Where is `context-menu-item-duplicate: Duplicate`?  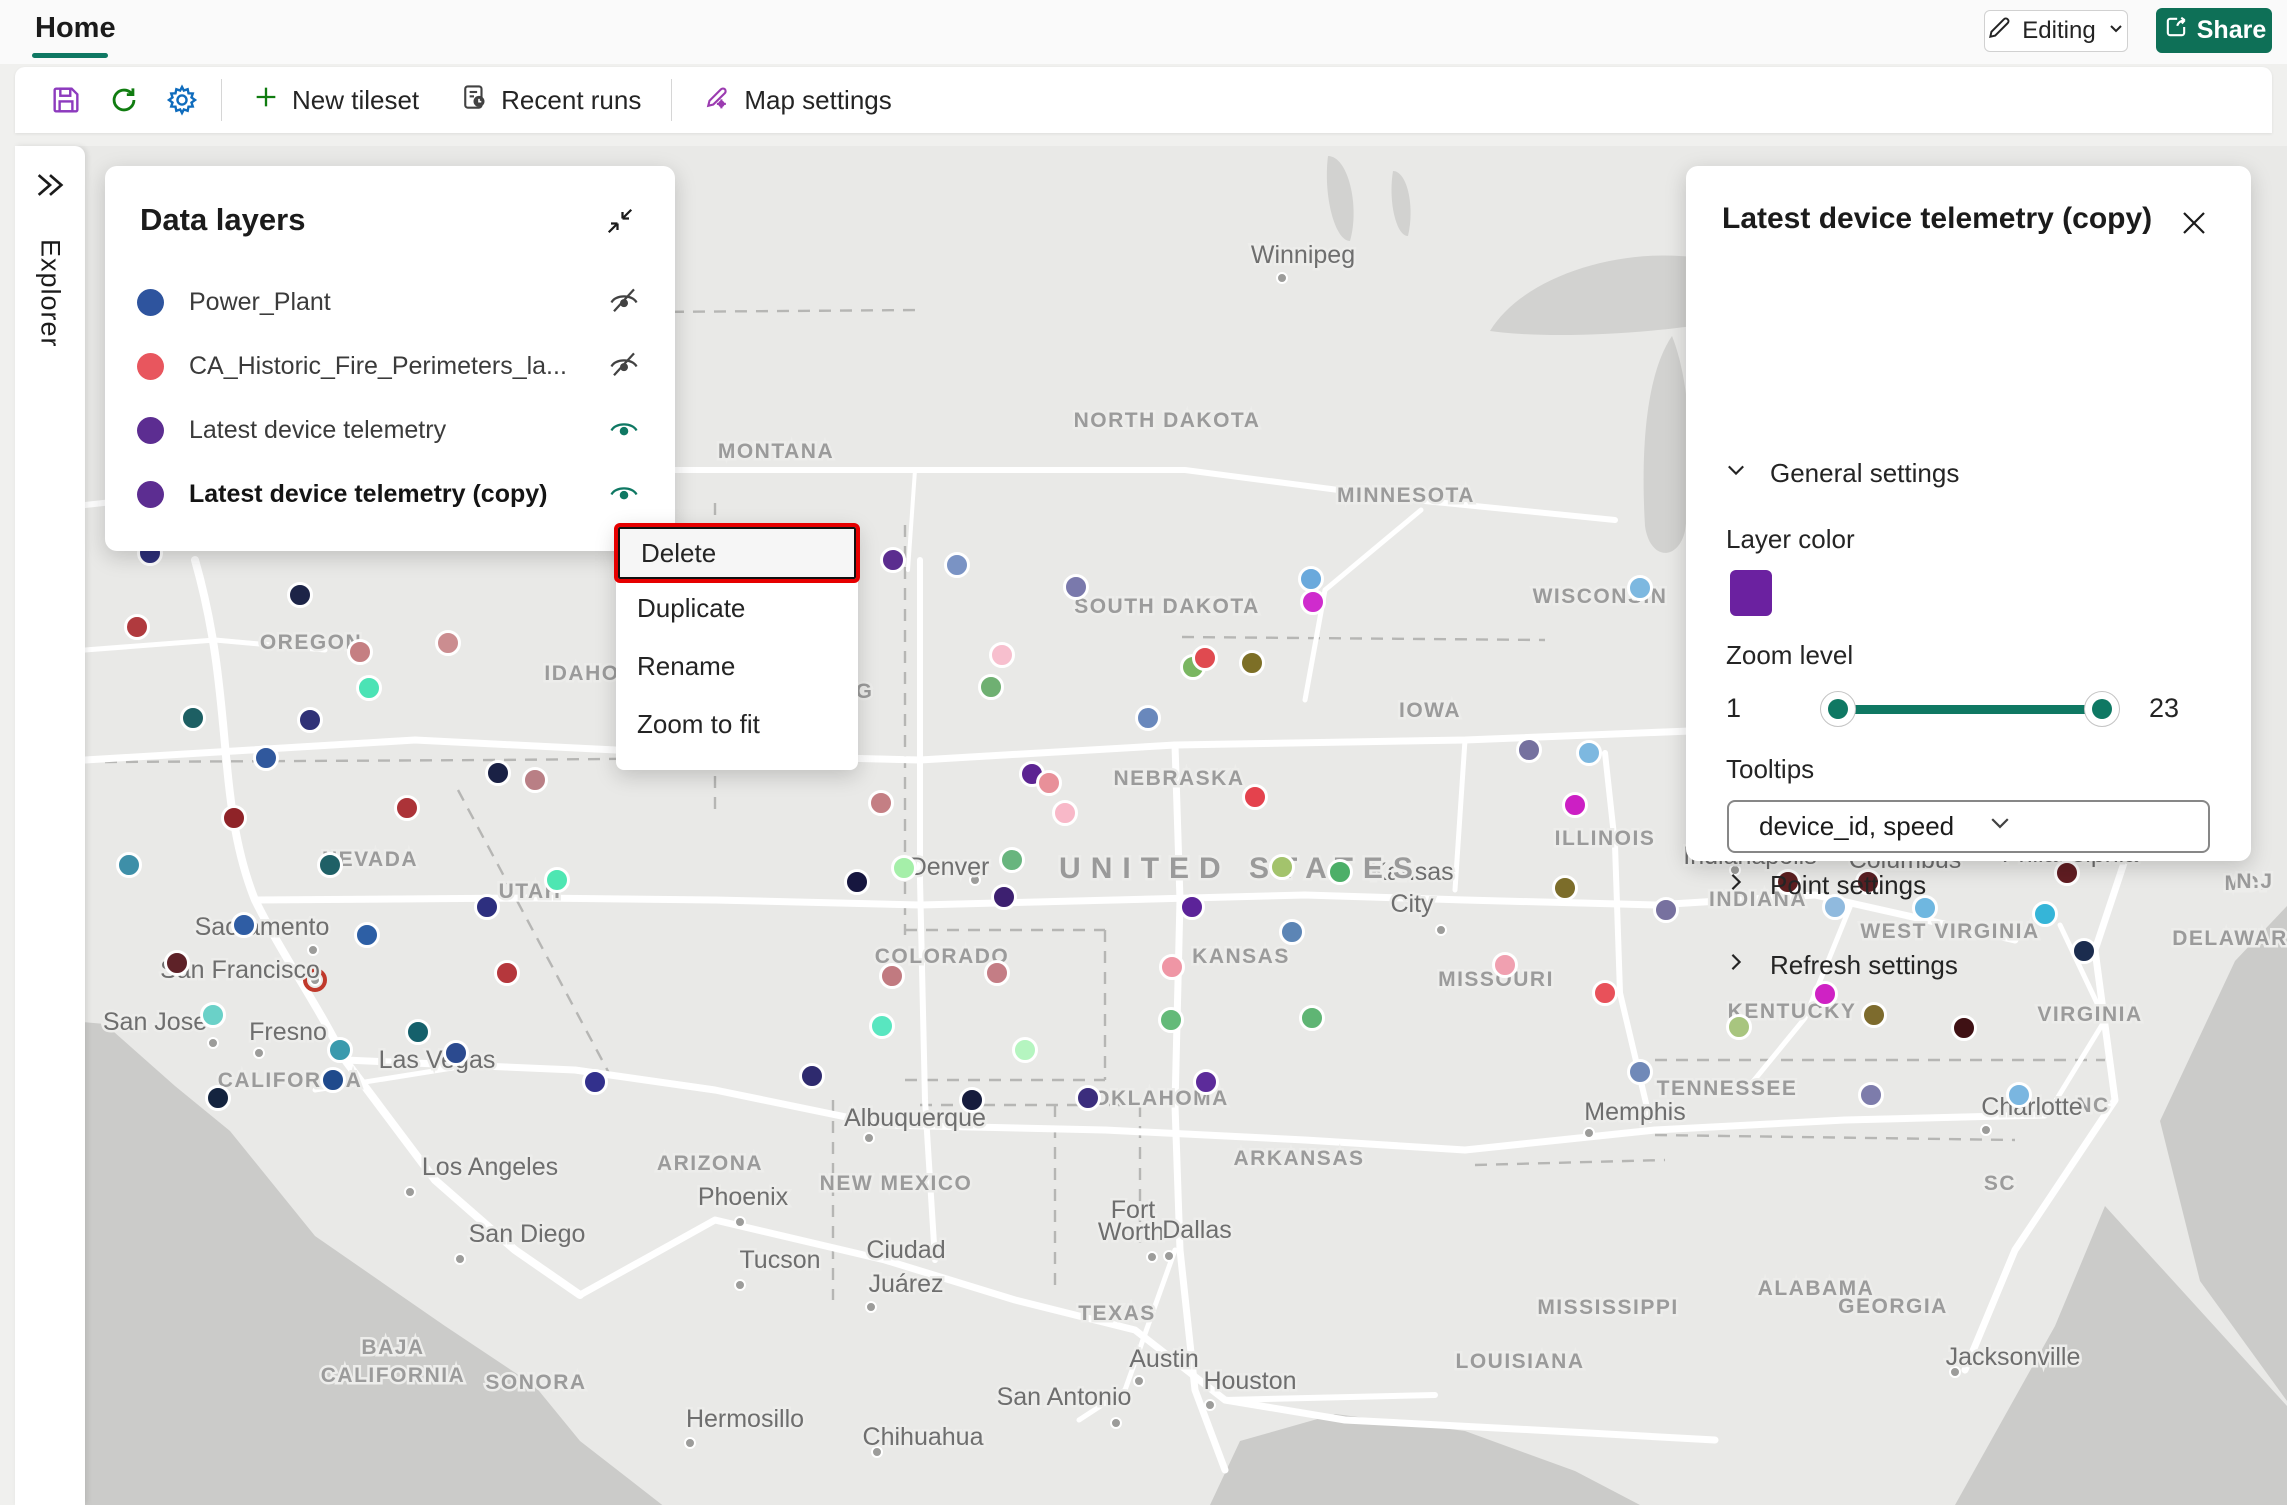
context-menu-item-duplicate: Duplicate is located at coordinates (691, 607).